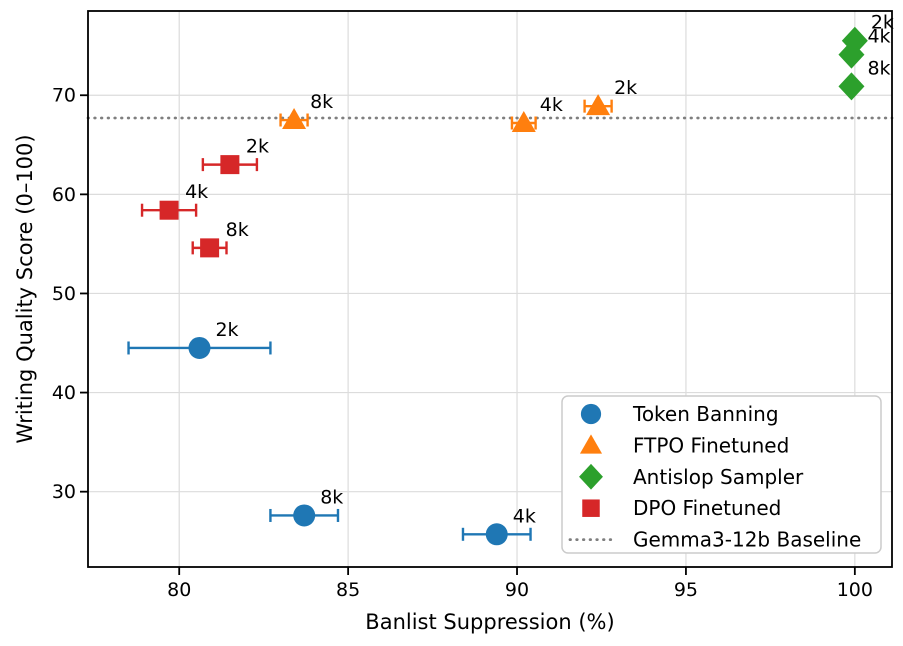  I want to click on series-ftpo-finetuned: 8k 4k 2k, so click(458, 104).